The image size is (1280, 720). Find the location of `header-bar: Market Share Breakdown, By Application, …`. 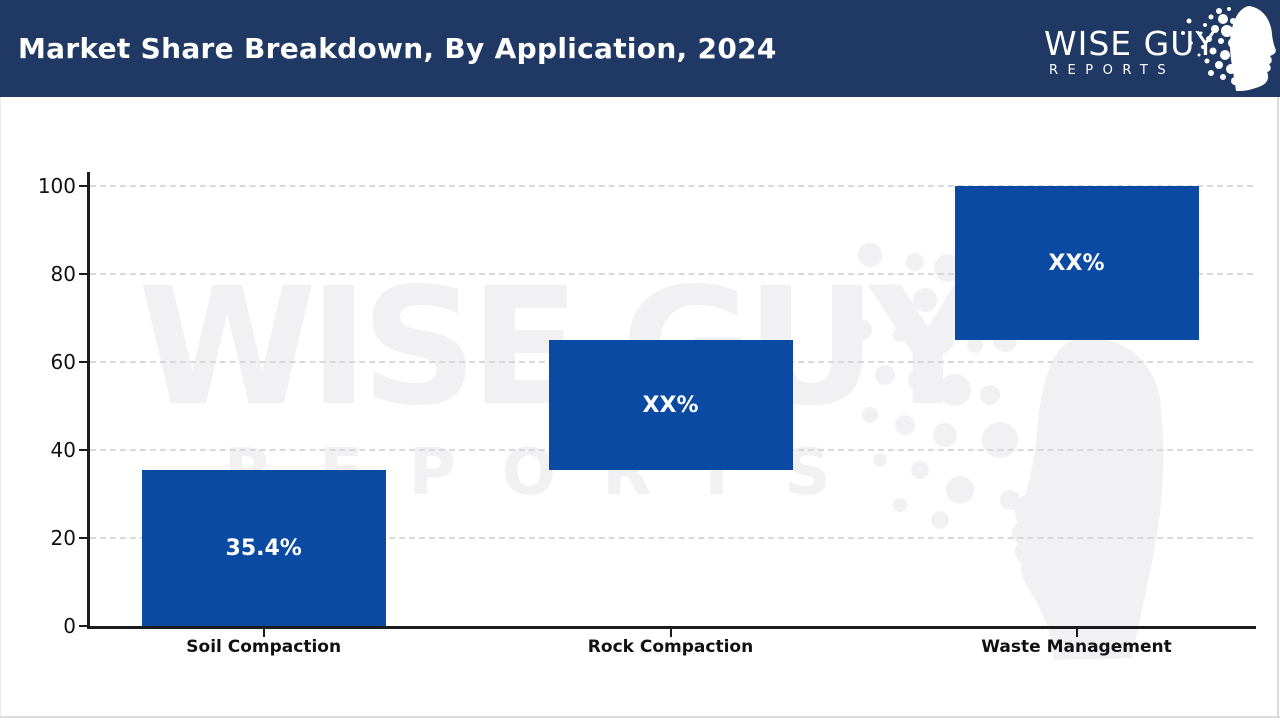

header-bar: Market Share Breakdown, By Application, … is located at coordinates (640, 48).